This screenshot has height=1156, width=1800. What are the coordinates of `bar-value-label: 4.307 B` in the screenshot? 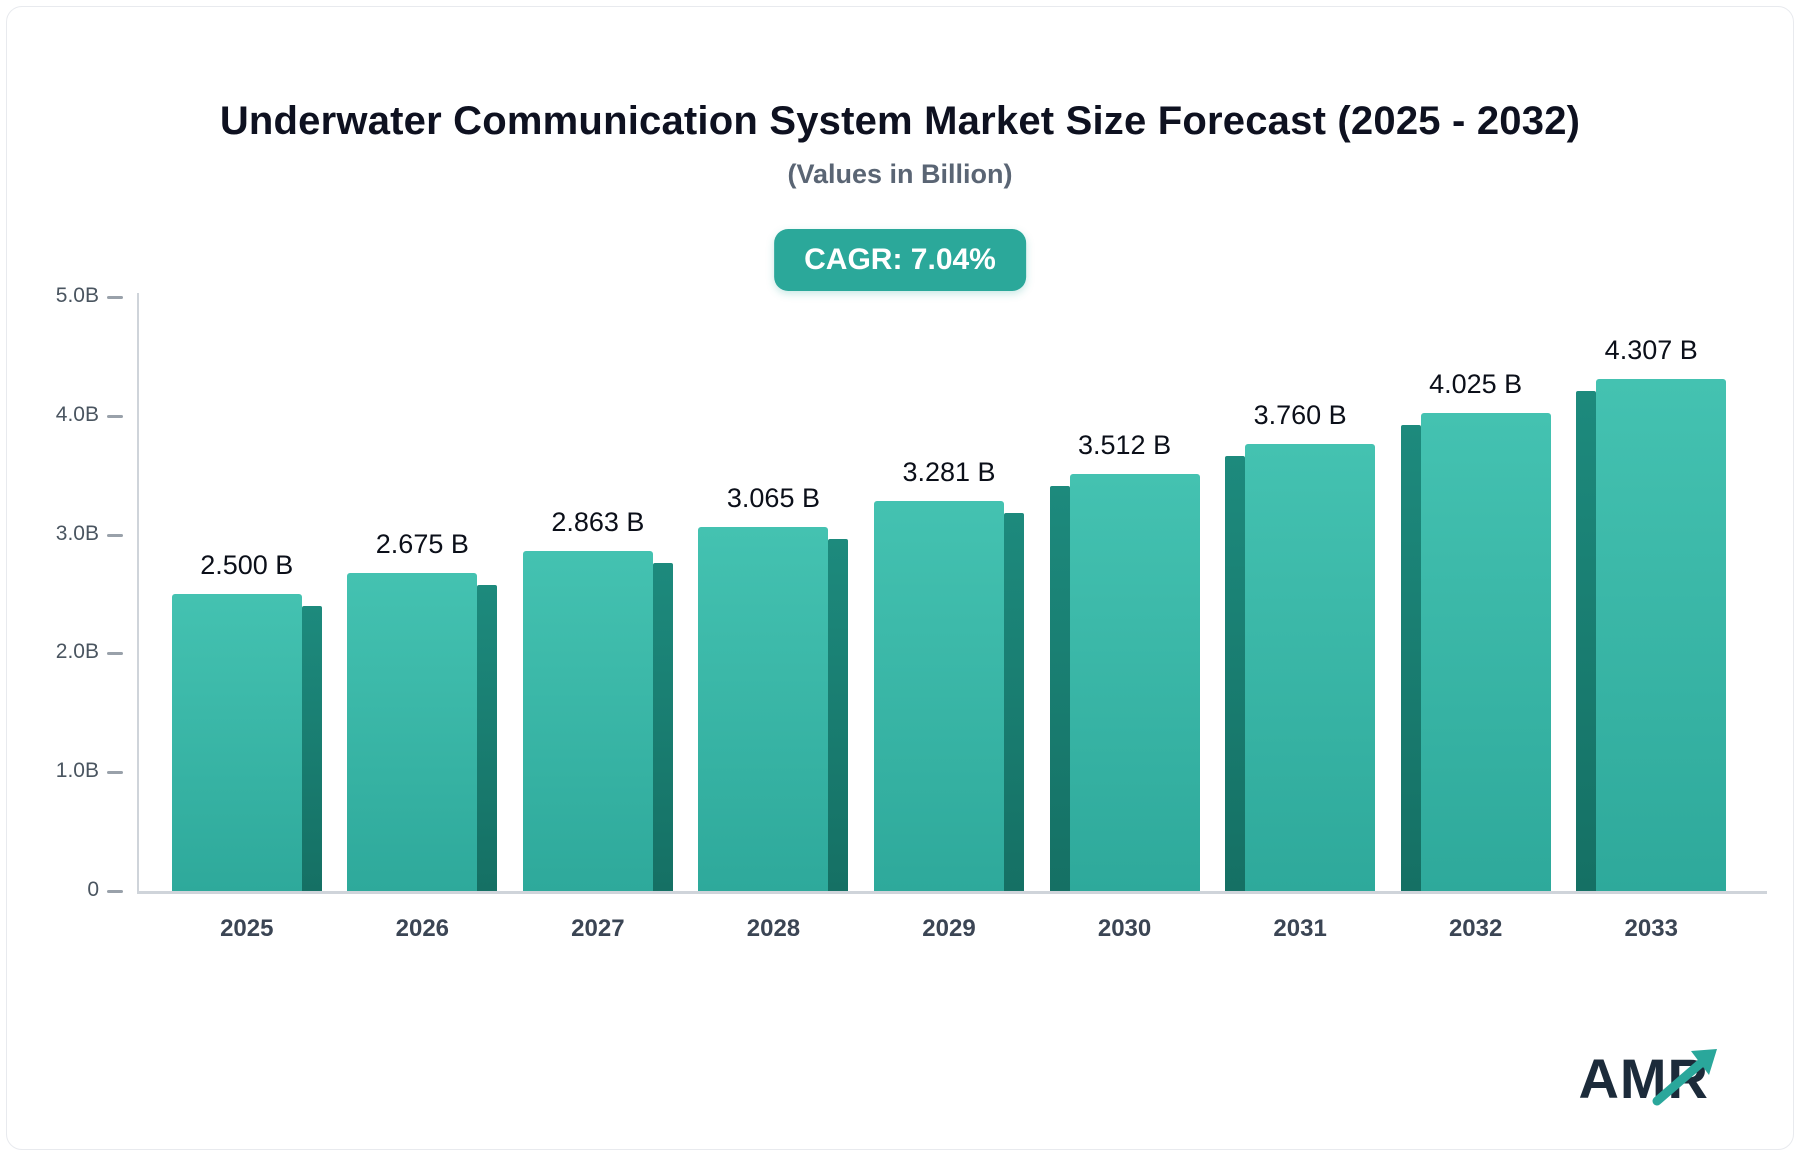 It's located at (1651, 350).